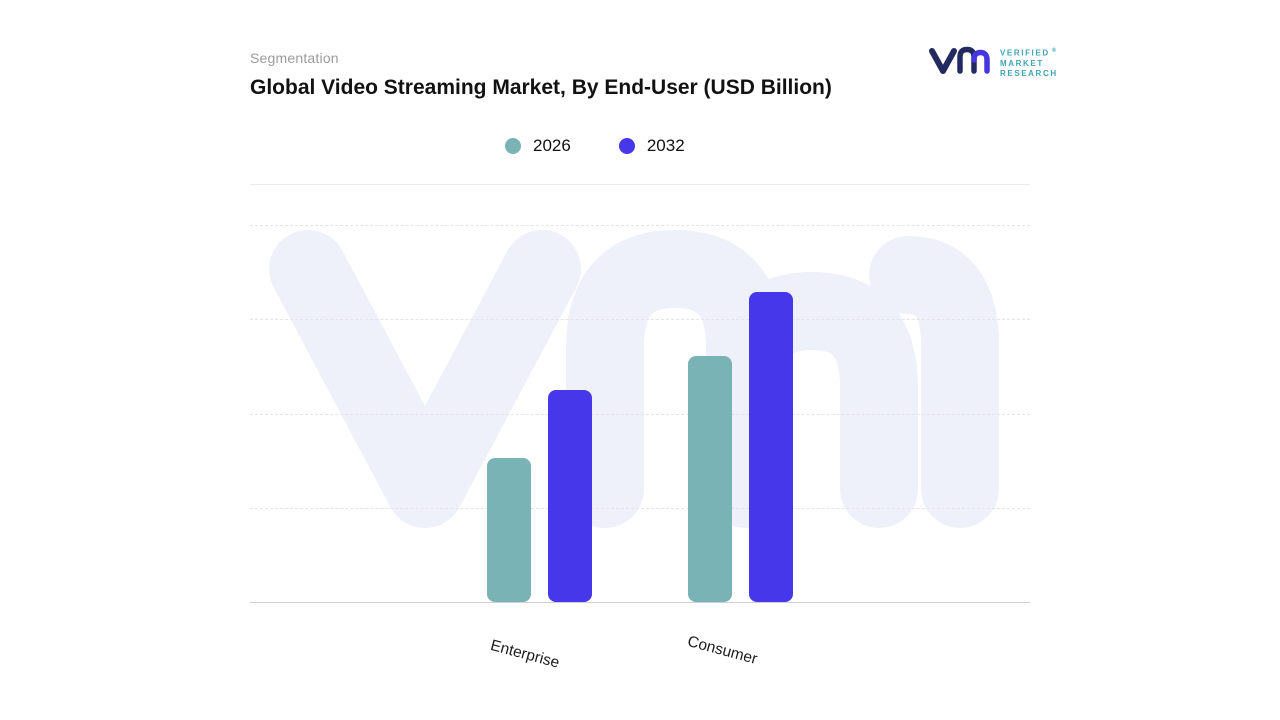 Image resolution: width=1280 pixels, height=720 pixels. I want to click on header-divider, so click(640, 184).